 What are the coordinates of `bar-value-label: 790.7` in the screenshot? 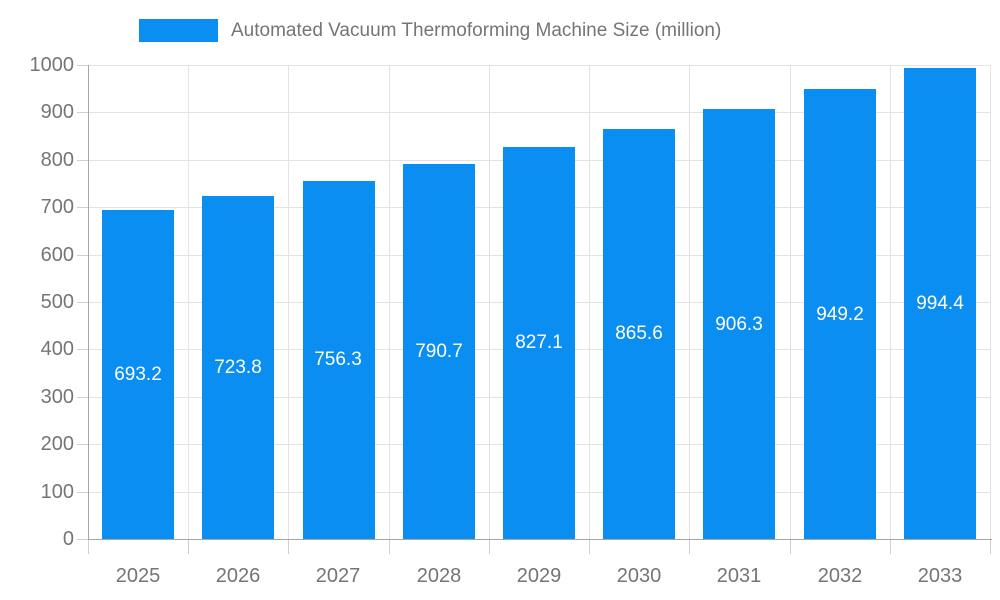 It's located at (439, 351).